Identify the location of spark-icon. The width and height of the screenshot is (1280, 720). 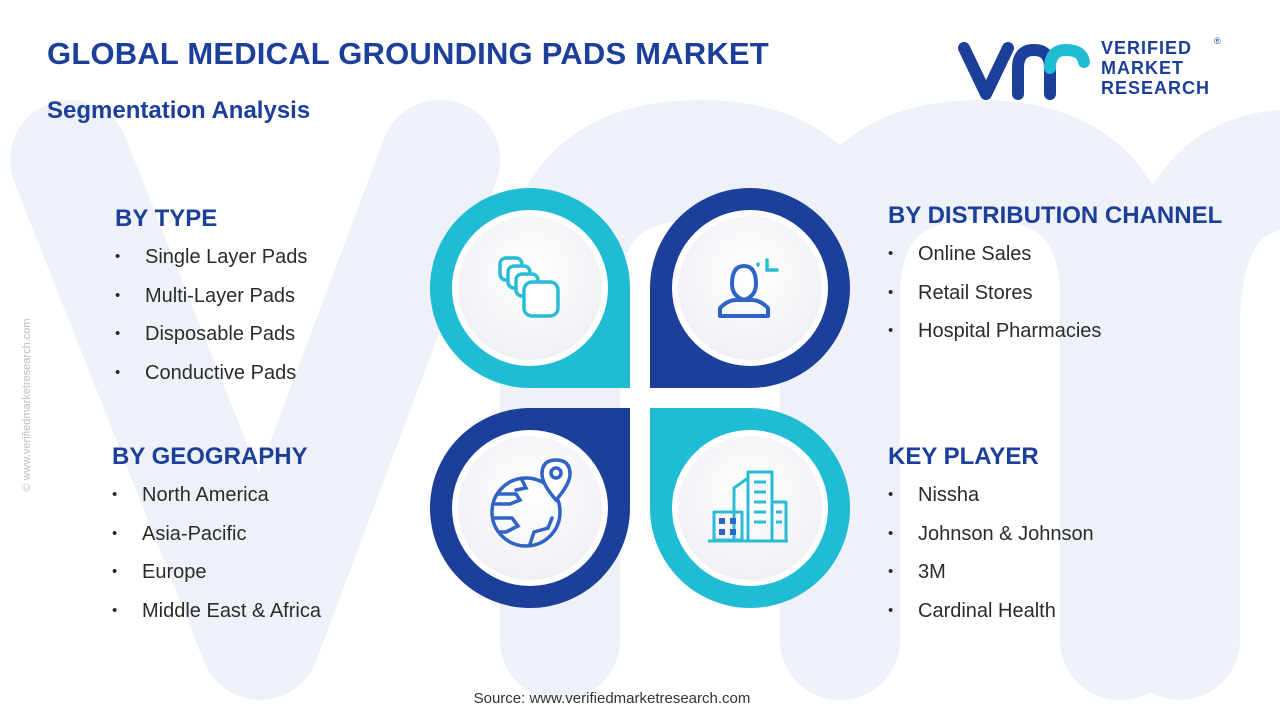
(767, 265).